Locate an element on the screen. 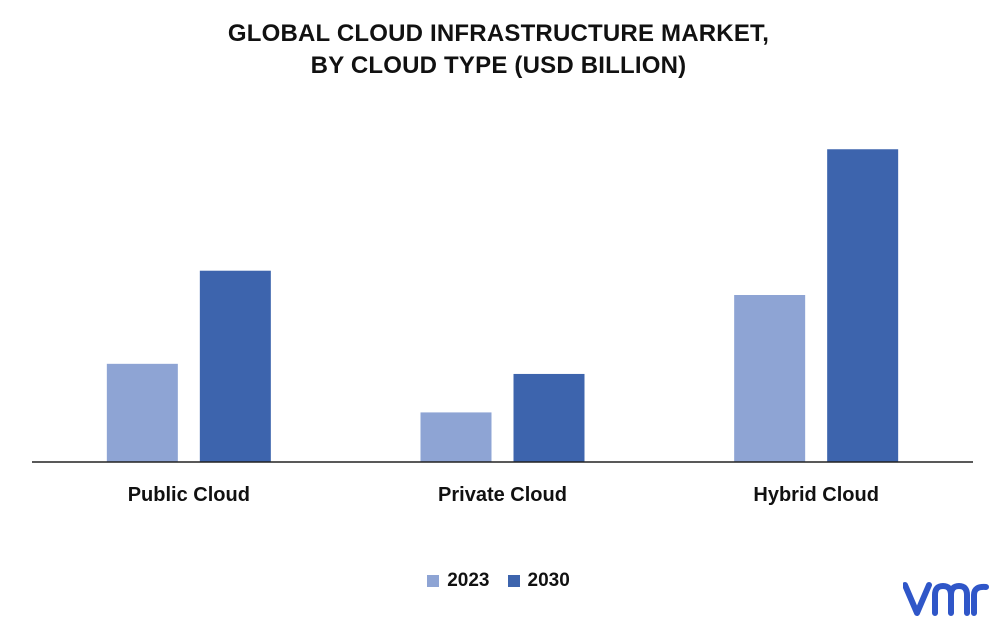  bar-public-cloud-2023 is located at coordinates (142, 412).